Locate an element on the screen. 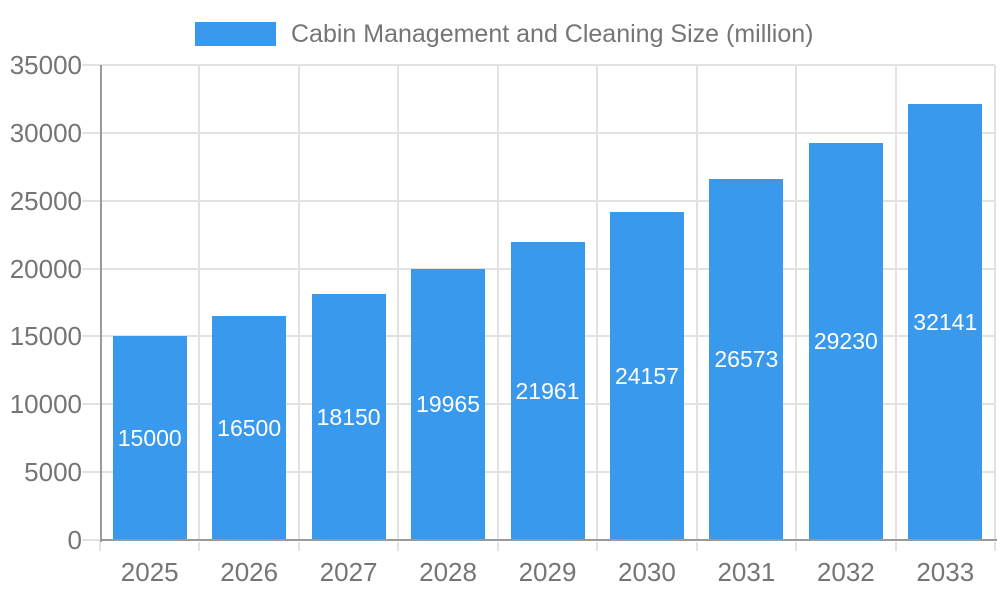  bar: 21961 is located at coordinates (547, 391).